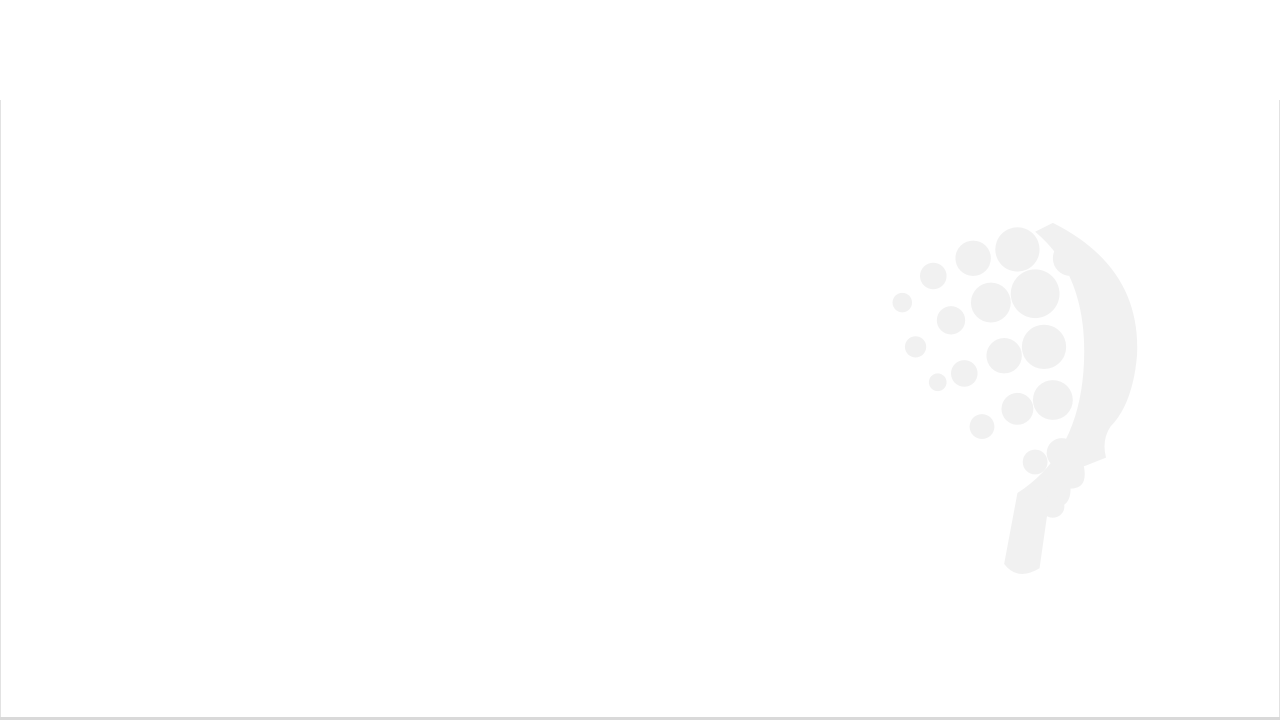 This screenshot has width=1280, height=720. I want to click on page-left-border, so click(0, 410).